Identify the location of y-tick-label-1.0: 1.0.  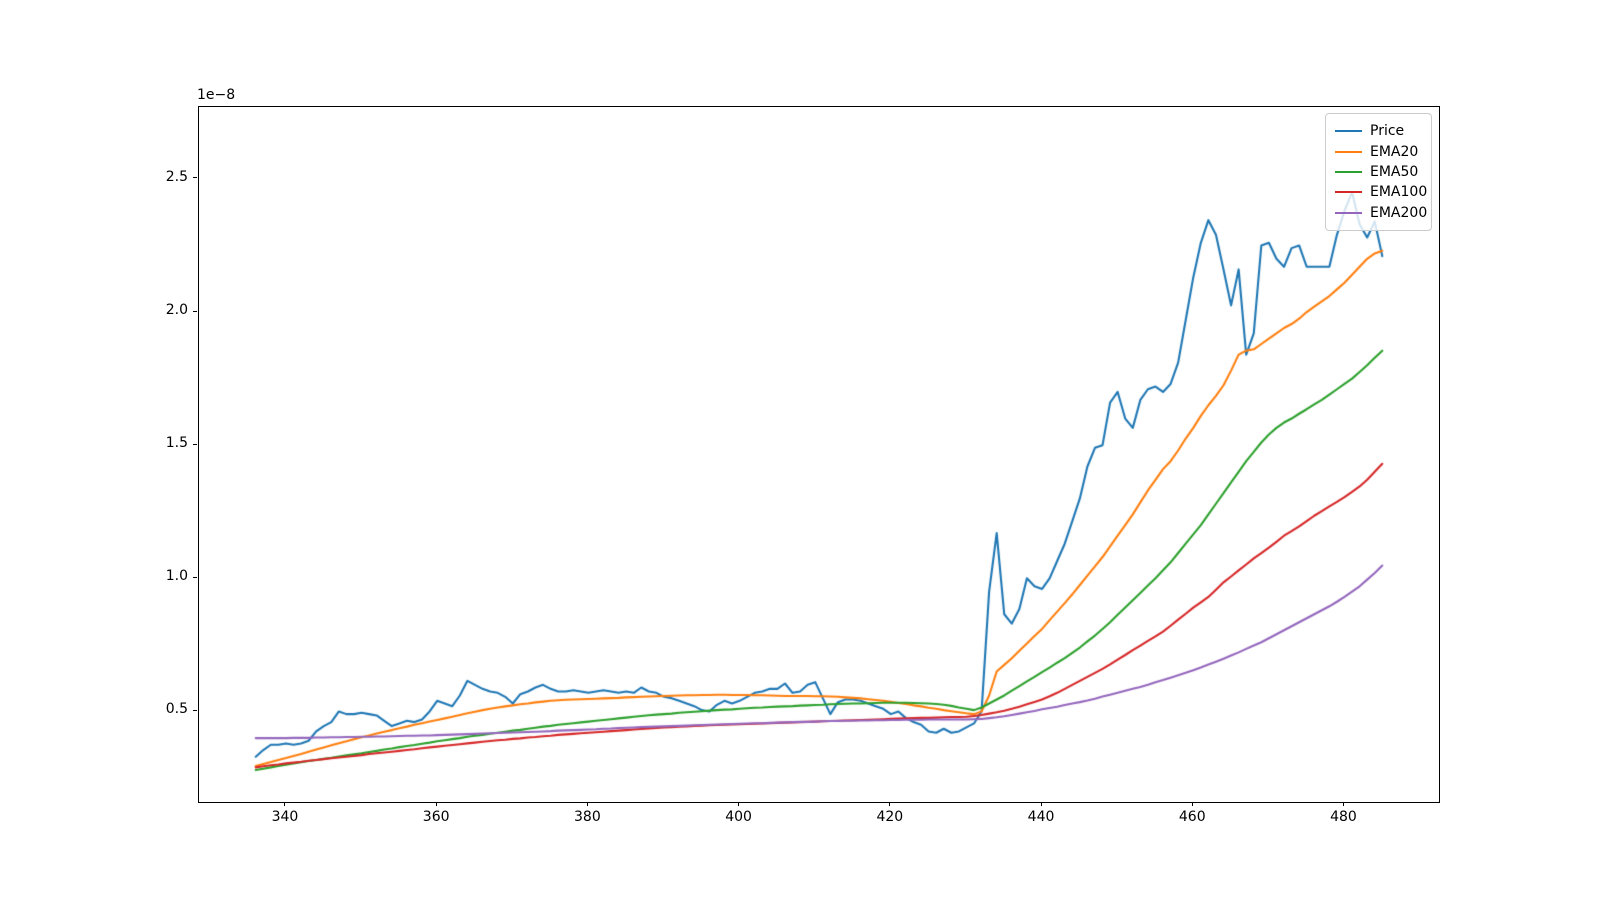
(176, 576).